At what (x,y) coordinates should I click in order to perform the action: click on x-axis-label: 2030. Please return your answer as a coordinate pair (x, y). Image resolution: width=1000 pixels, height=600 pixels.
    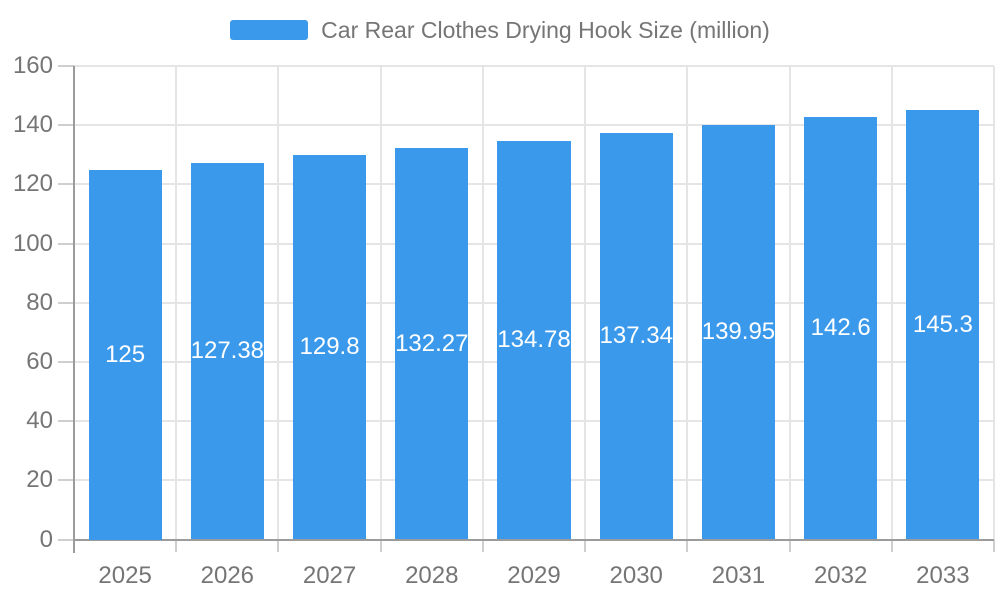
    Looking at the image, I should click on (636, 575).